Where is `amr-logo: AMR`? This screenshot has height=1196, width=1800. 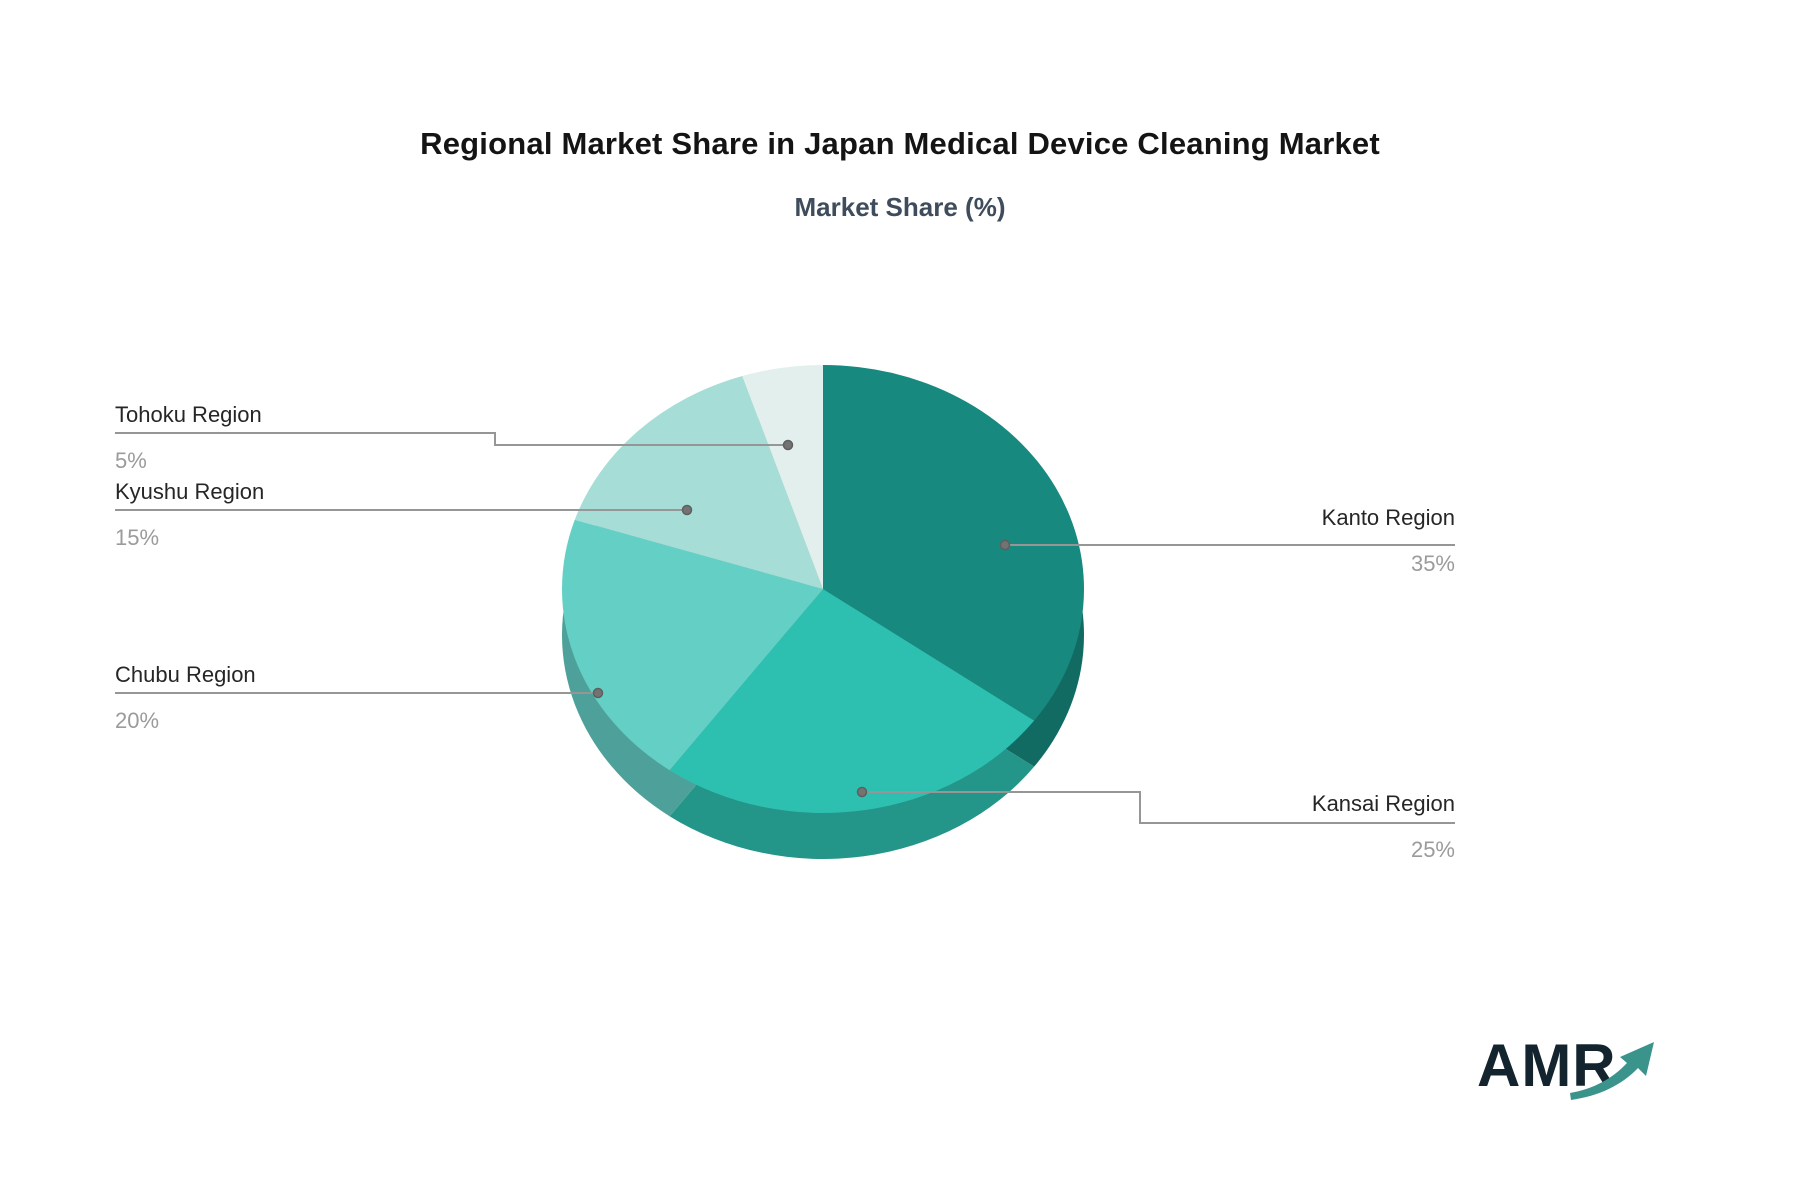
amr-logo: AMR is located at coordinates (1582, 1077).